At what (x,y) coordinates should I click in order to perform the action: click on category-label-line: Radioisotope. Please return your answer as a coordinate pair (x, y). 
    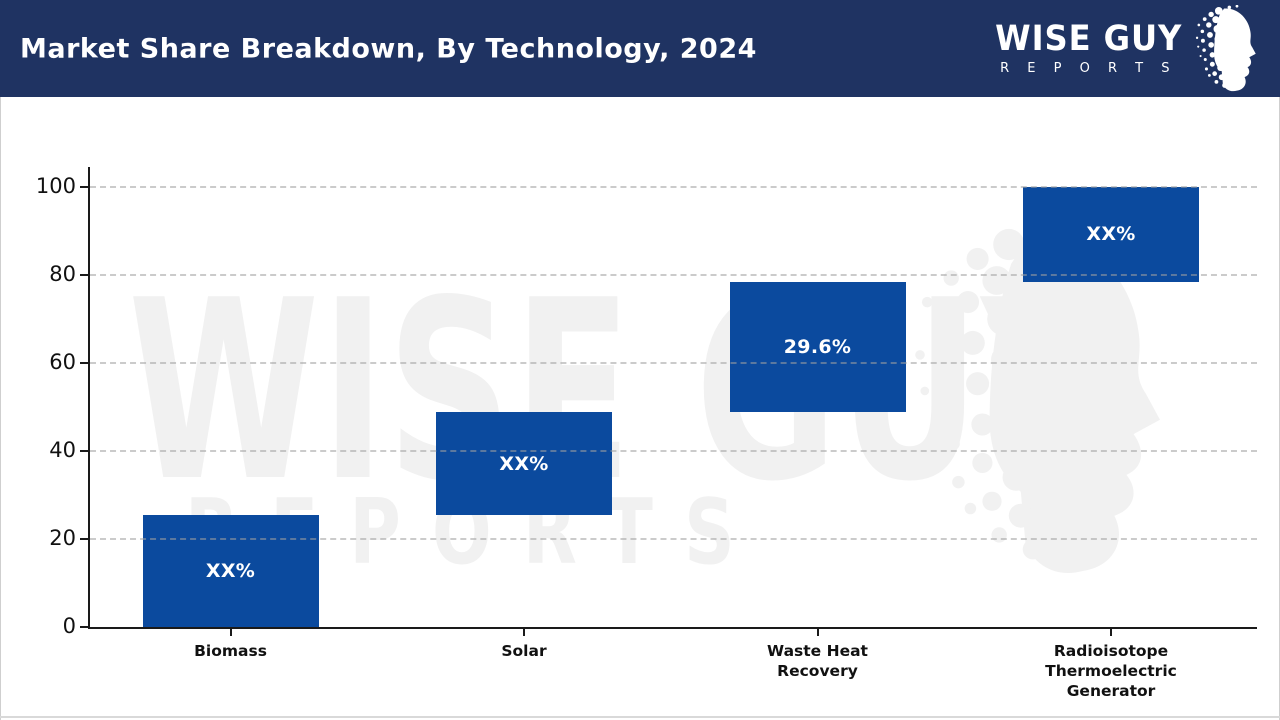
    Looking at the image, I should click on (1111, 651).